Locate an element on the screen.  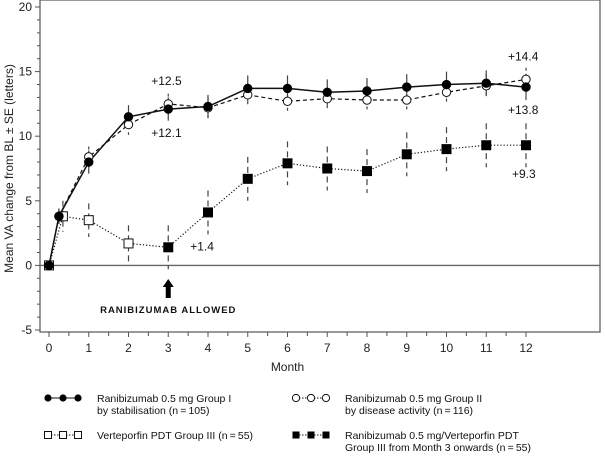
legend-label: by stabilisation (n = 105) is located at coordinates (153, 411).